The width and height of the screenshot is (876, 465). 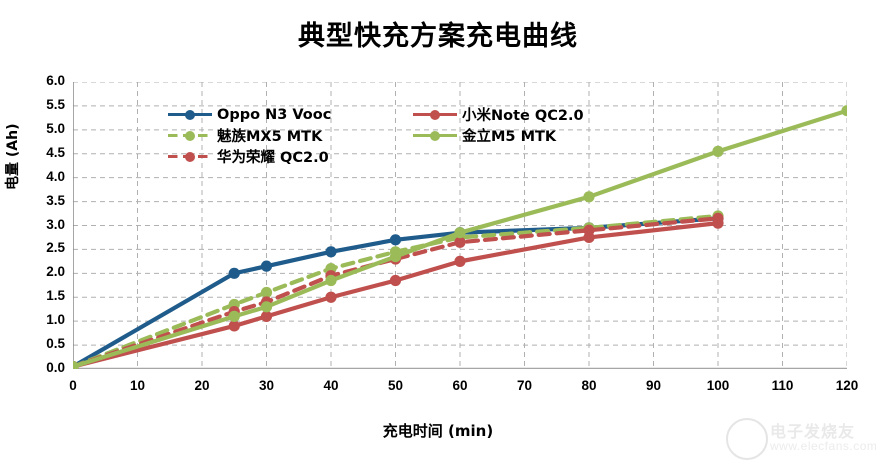 I want to click on x-tick-label: 50, so click(x=395, y=385).